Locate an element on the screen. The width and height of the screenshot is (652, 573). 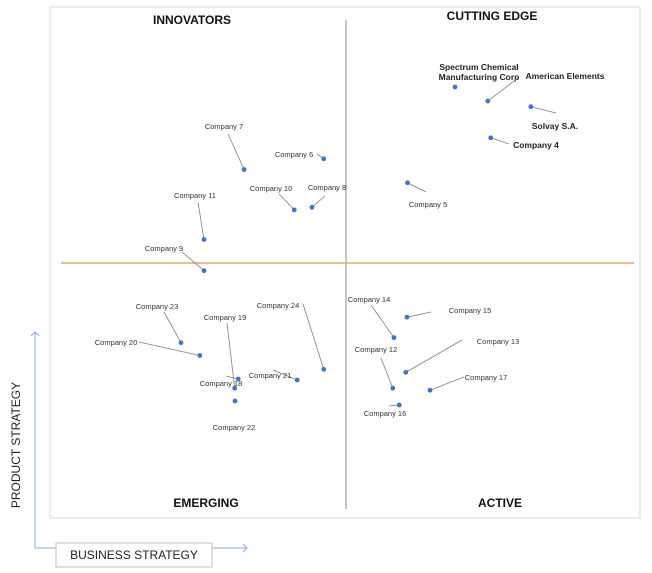
point-label-spectrum-chemical-manufacturing-corp: Spectrum Chemical Manufacturing Corp is located at coordinates (479, 72).